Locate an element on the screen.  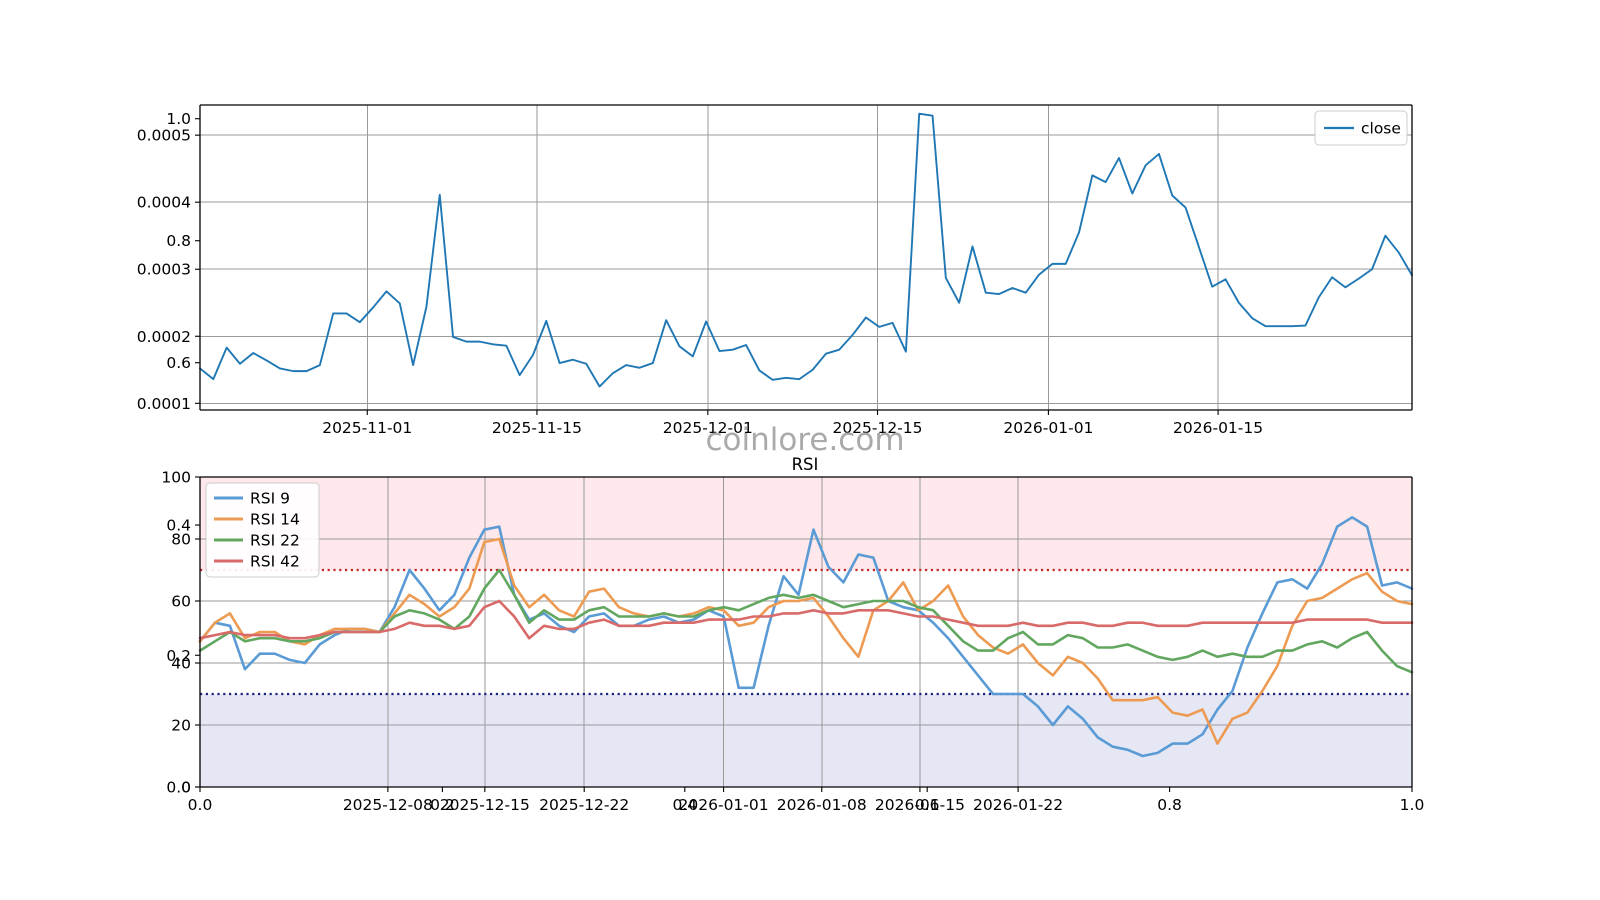
rsi-x-tick-label: 2025-12-08 is located at coordinates (388, 805).